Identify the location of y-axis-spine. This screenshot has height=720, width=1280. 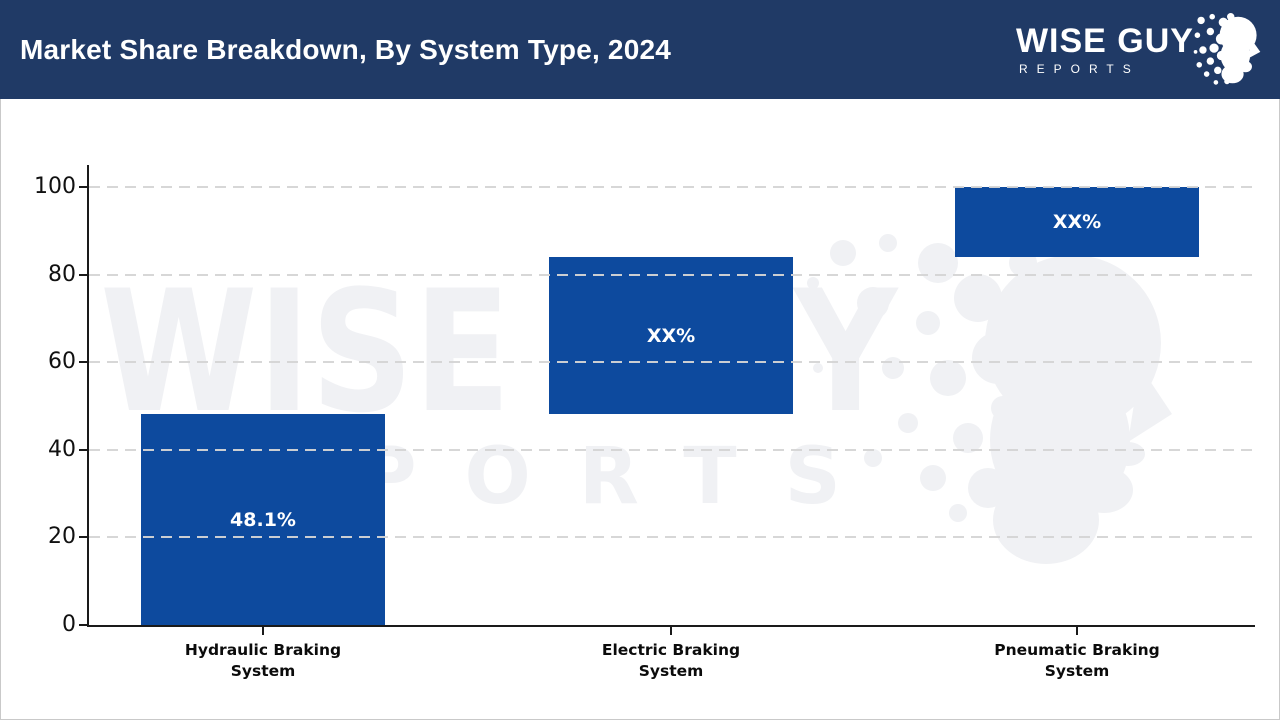
(88, 396).